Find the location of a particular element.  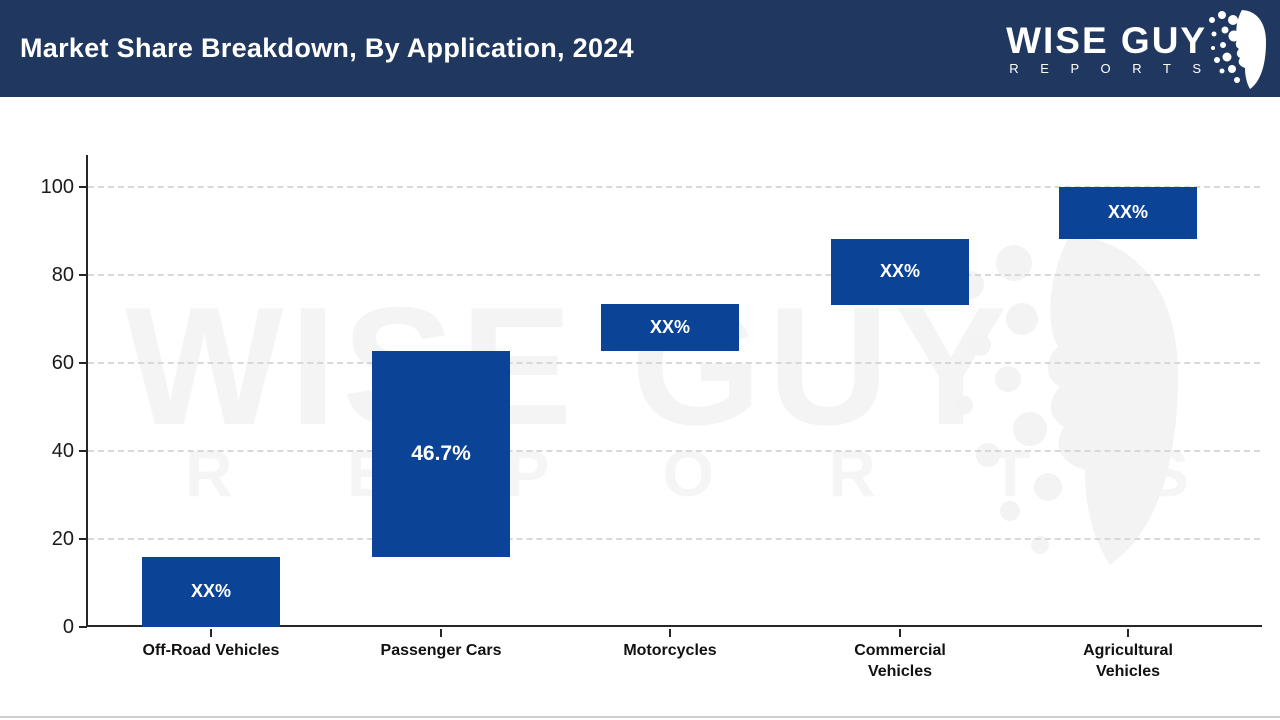

y-tick-label: 80 is located at coordinates (62, 275).